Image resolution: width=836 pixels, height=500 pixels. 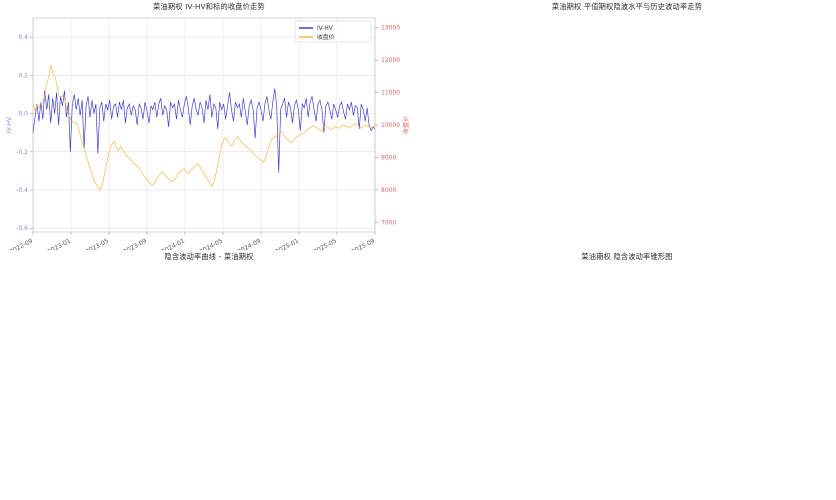 I want to click on y-tick-left: 0.0, so click(x=23, y=114).